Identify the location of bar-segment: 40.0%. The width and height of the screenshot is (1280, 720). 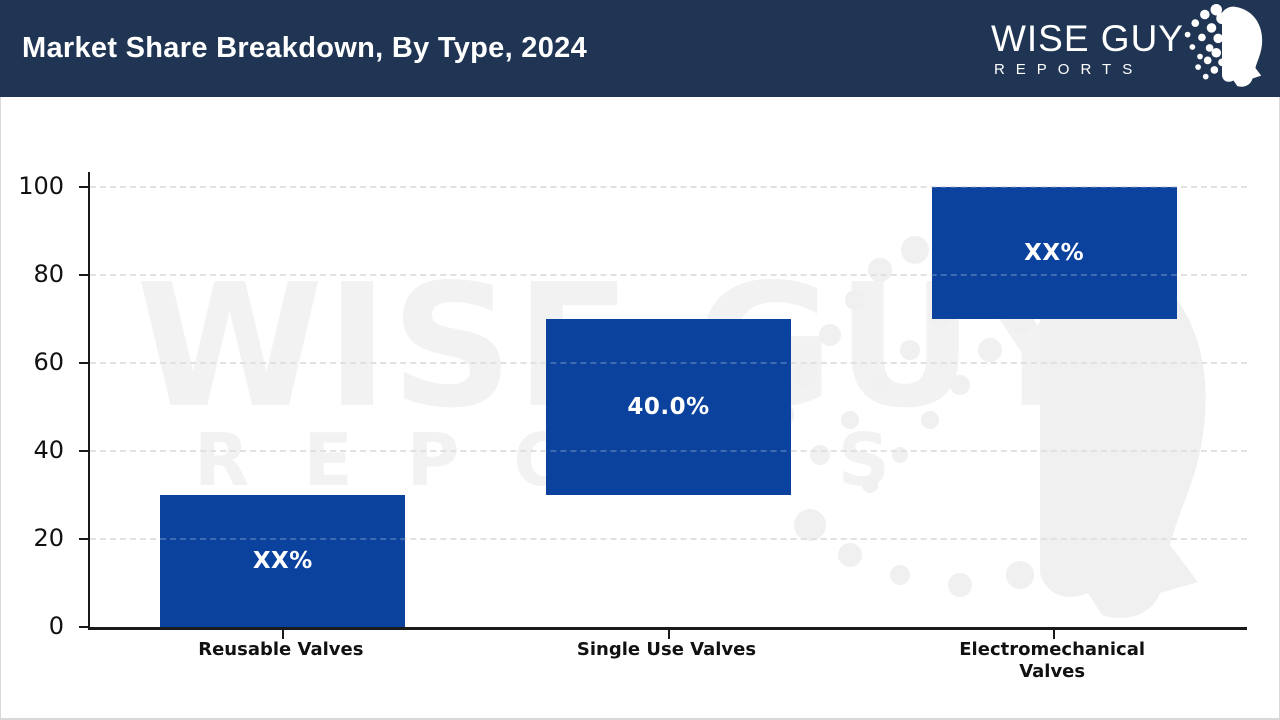
(668, 407).